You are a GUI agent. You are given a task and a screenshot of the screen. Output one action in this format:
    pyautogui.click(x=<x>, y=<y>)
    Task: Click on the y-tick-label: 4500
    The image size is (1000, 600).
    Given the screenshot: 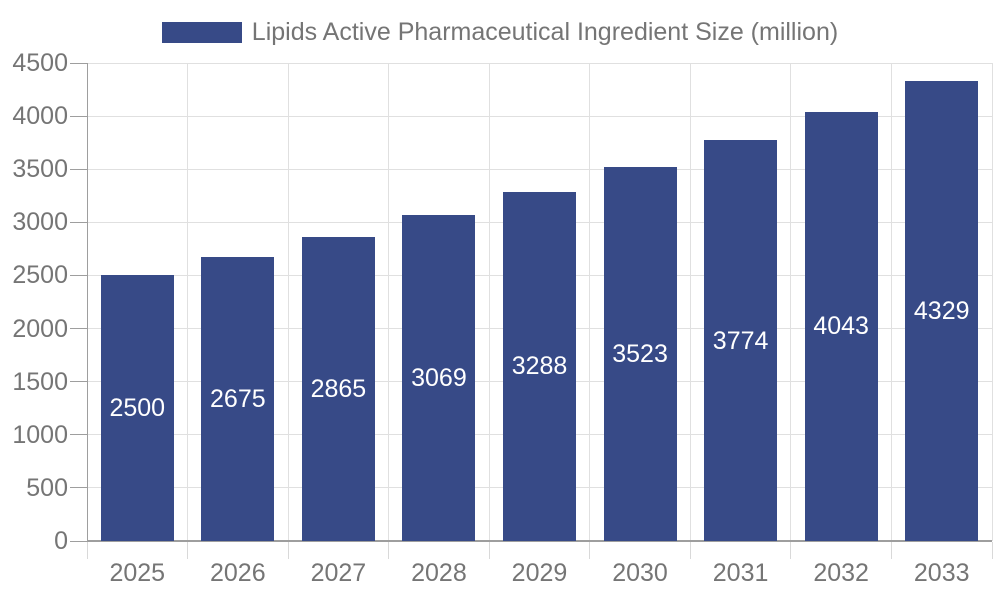 What is the action you would take?
    pyautogui.click(x=40, y=63)
    